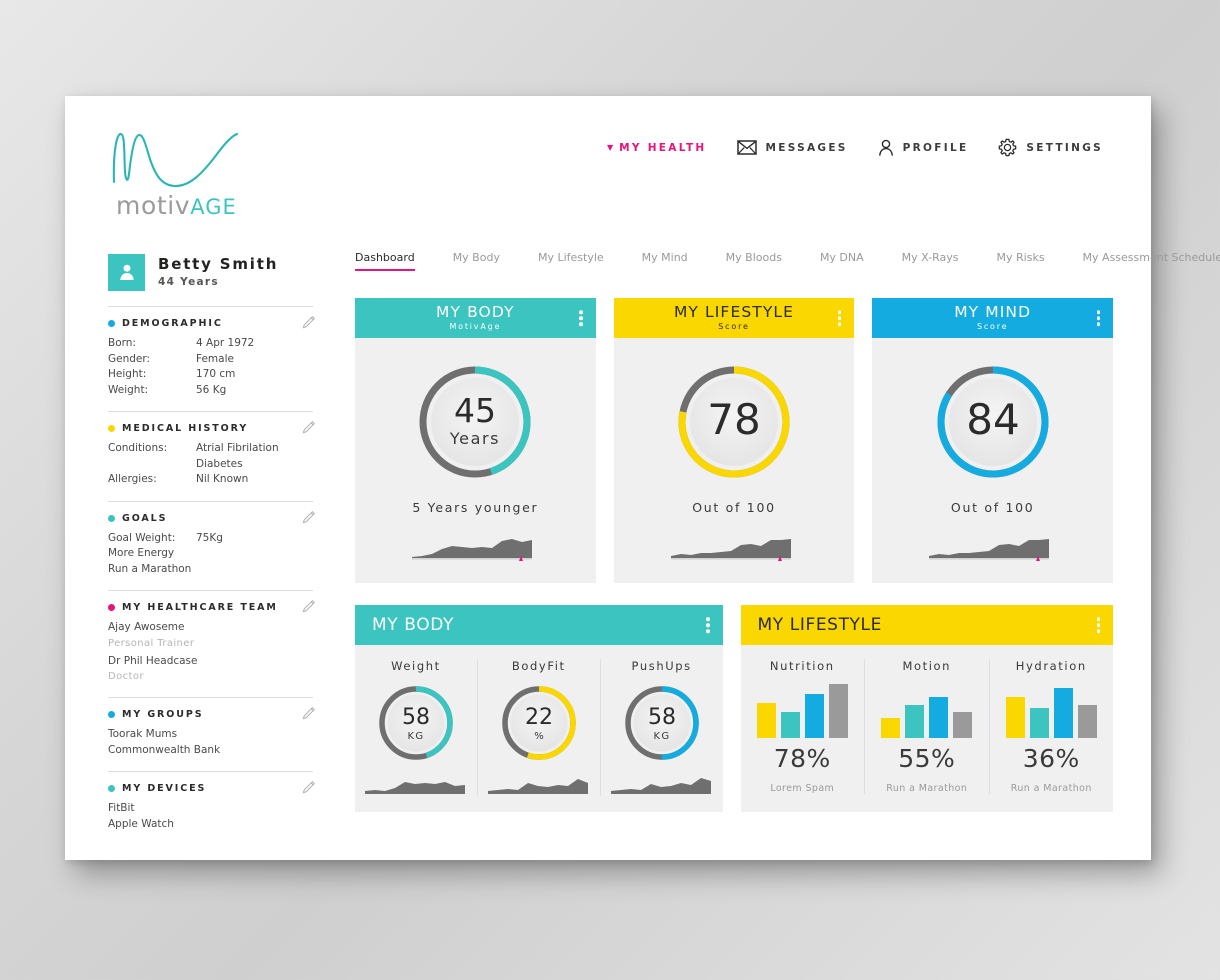  What do you see at coordinates (663, 147) in the screenshot?
I see `nav-label-my-health: MY HEALTH` at bounding box center [663, 147].